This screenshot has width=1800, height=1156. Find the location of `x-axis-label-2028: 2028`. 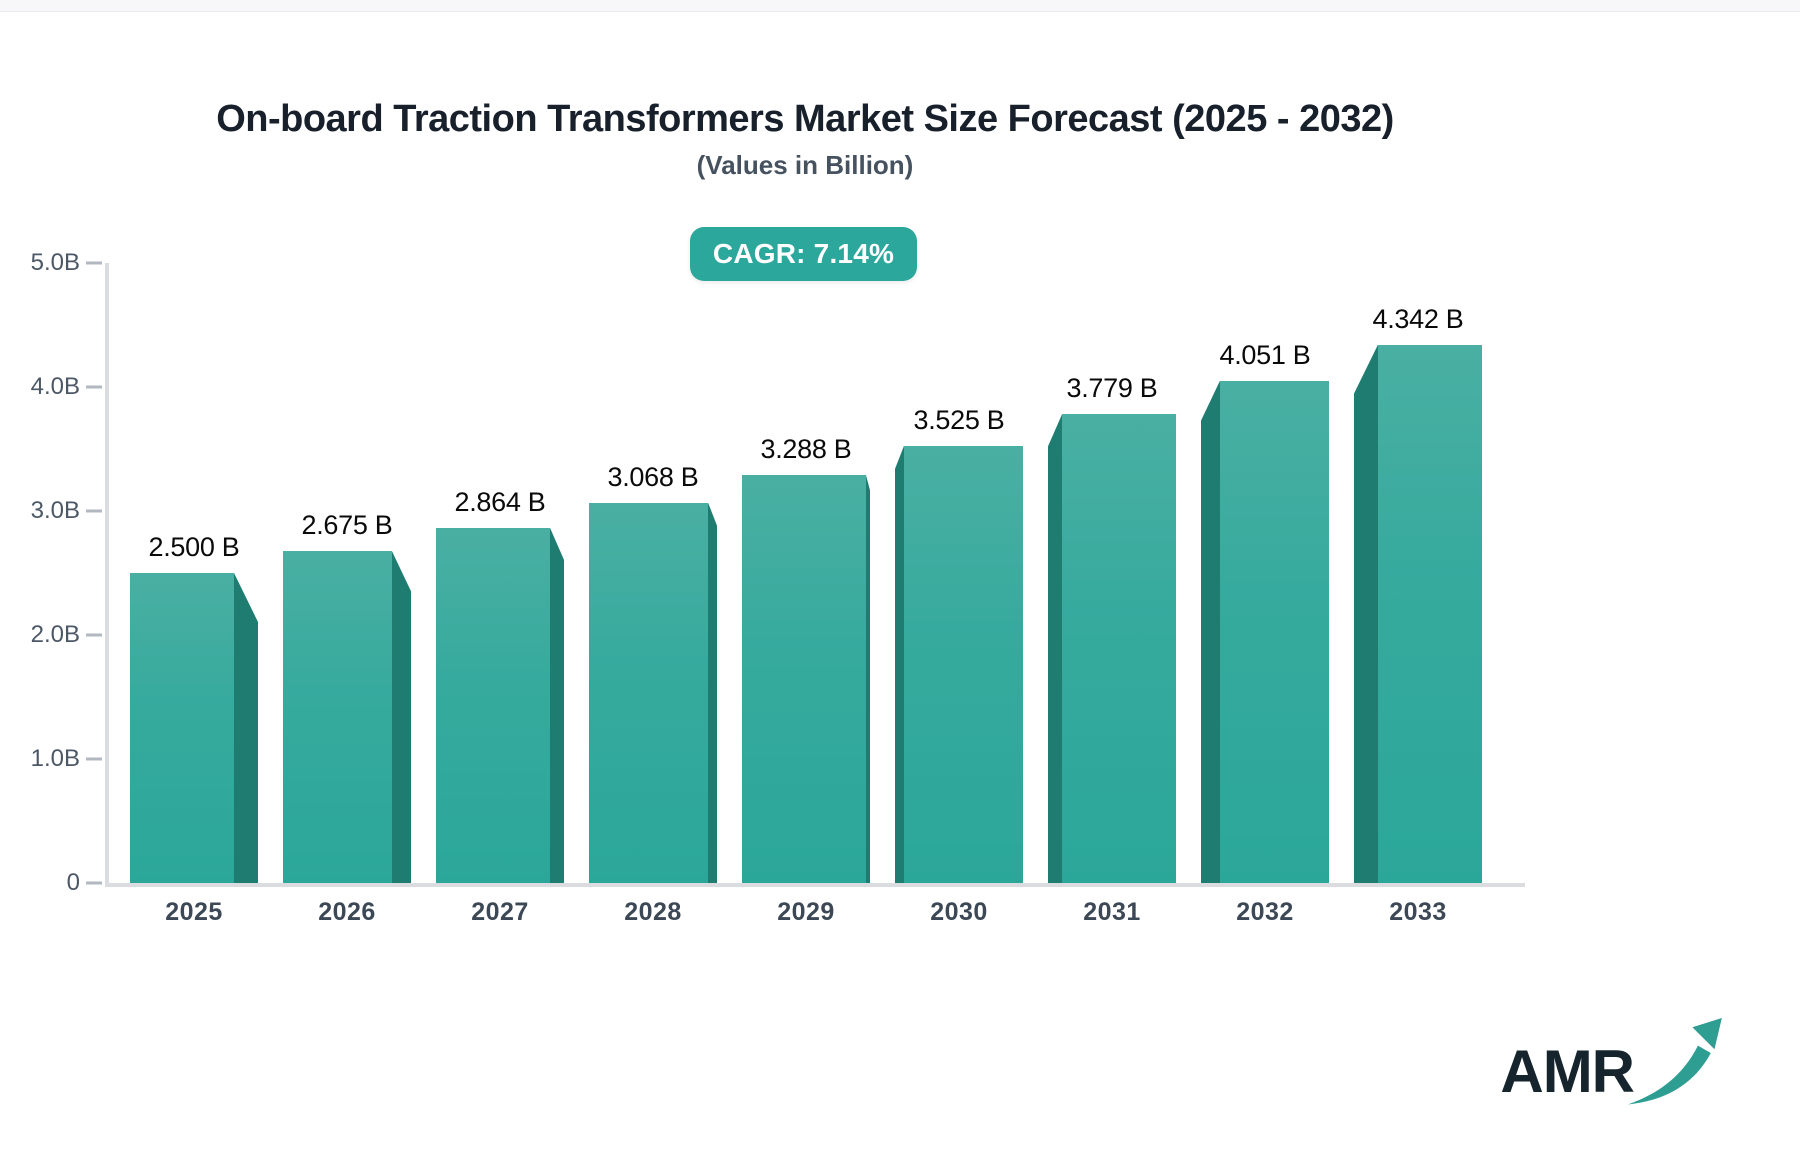

x-axis-label-2028: 2028 is located at coordinates (653, 912).